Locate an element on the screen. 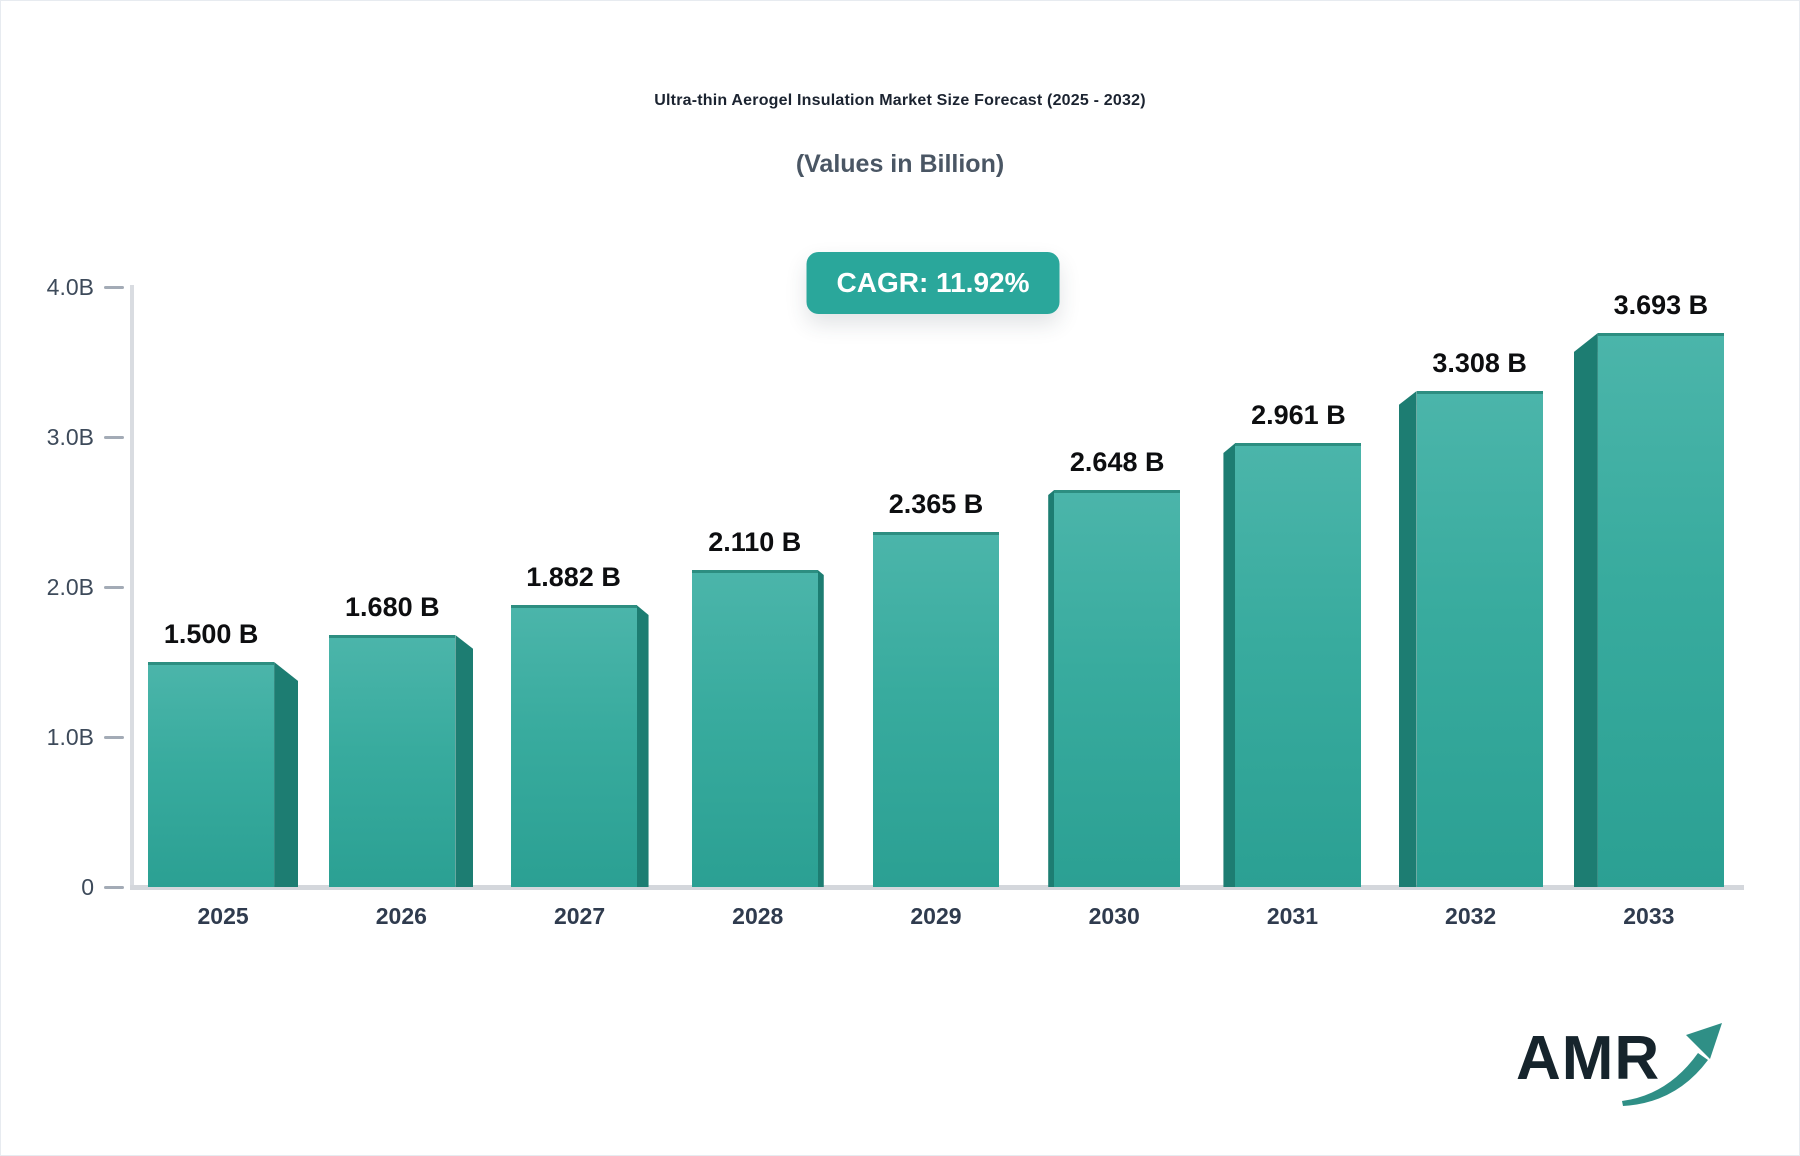  x-tick-label: 2026 is located at coordinates (401, 916).